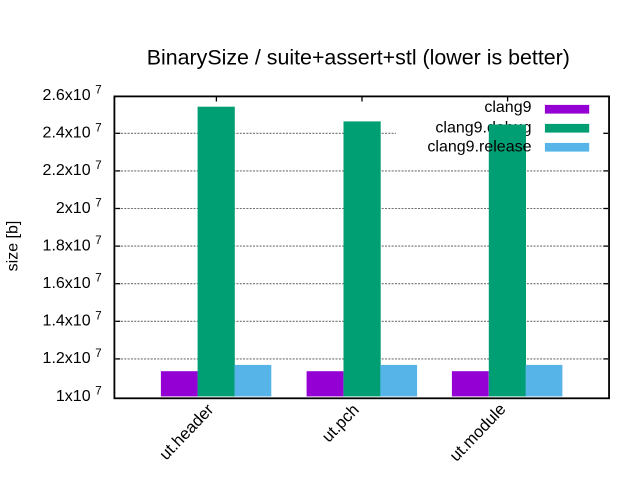  I want to click on svg-text: 1.6x10, so click(67, 283).